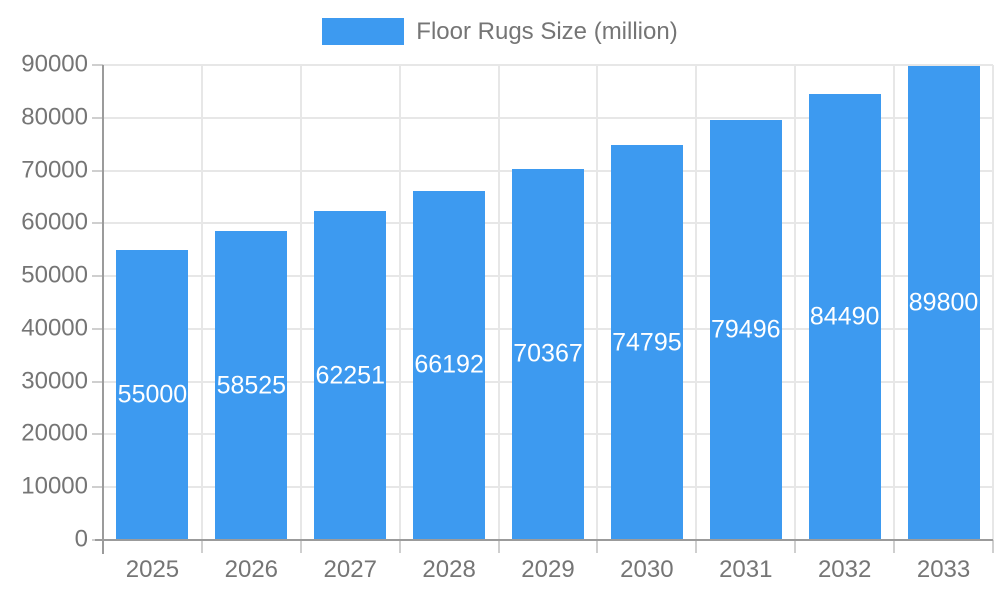  I want to click on y-axis-label: 50000, so click(54, 275).